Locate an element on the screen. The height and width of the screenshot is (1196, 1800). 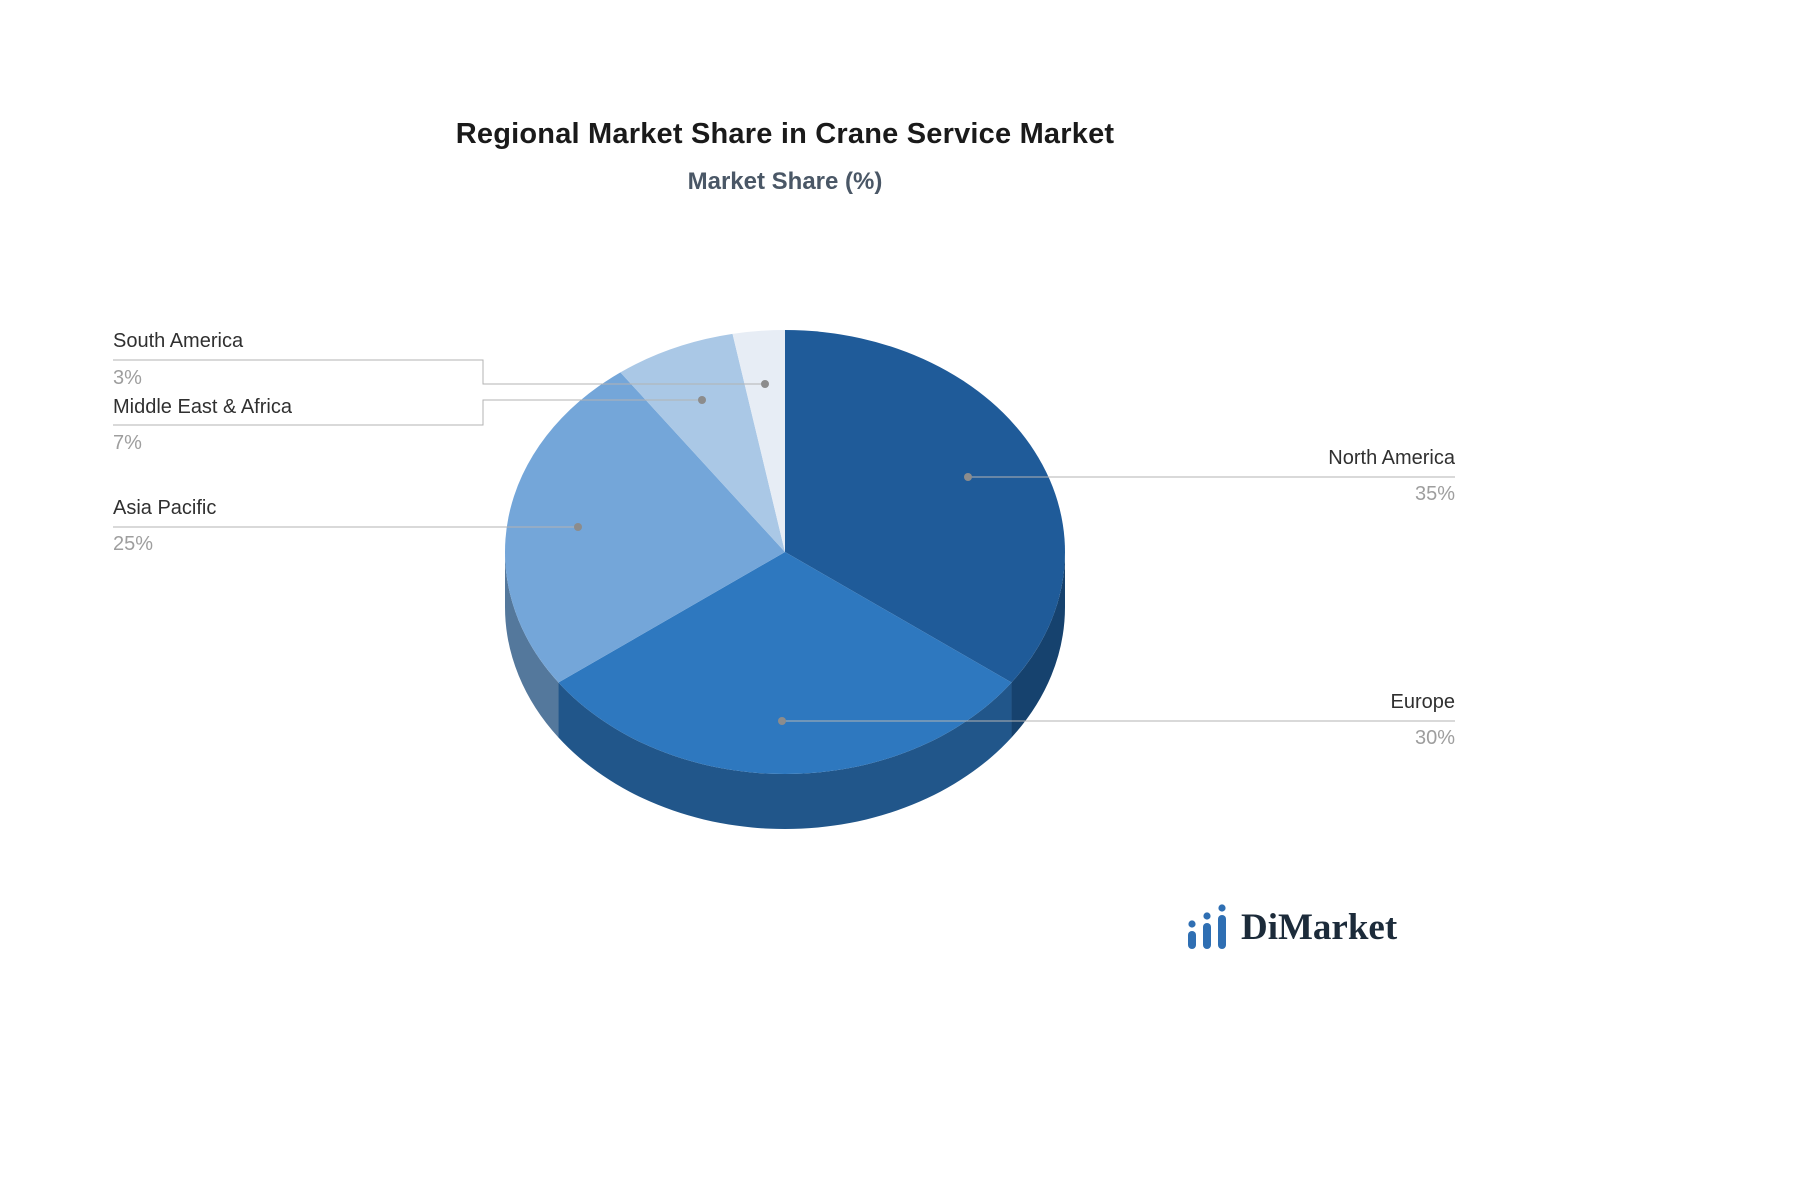
dimarket-logo-icon is located at coordinates (1207, 926).